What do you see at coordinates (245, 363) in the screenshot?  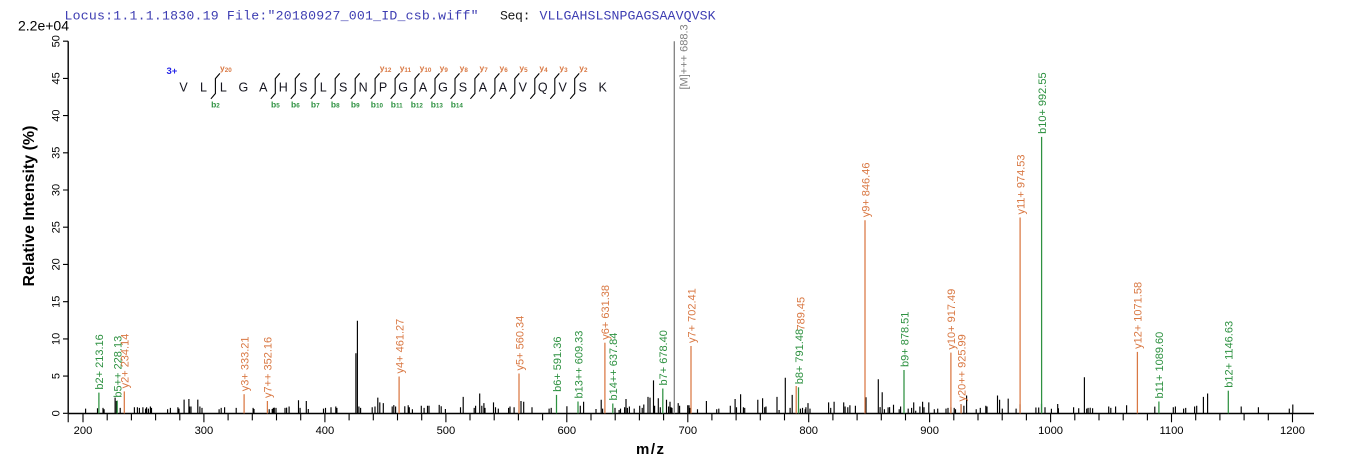 I see `svg-text: y3+ 333.21` at bounding box center [245, 363].